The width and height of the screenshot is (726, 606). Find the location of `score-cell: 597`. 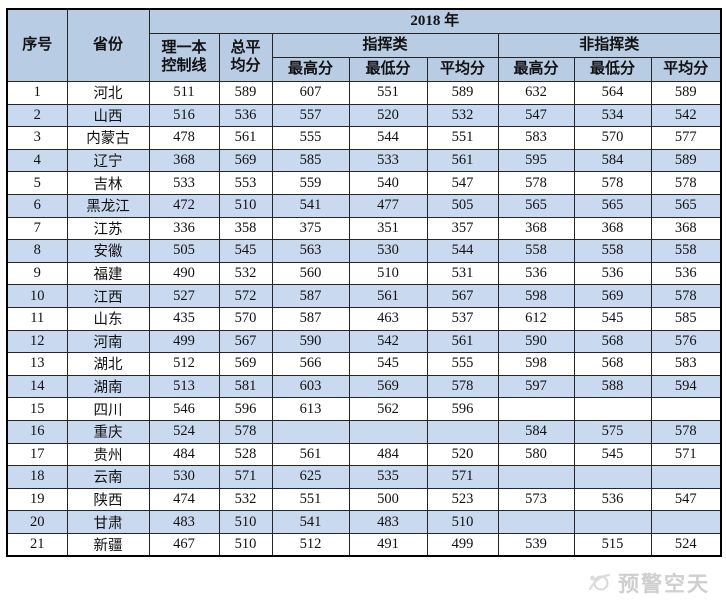

score-cell: 597 is located at coordinates (536, 386).